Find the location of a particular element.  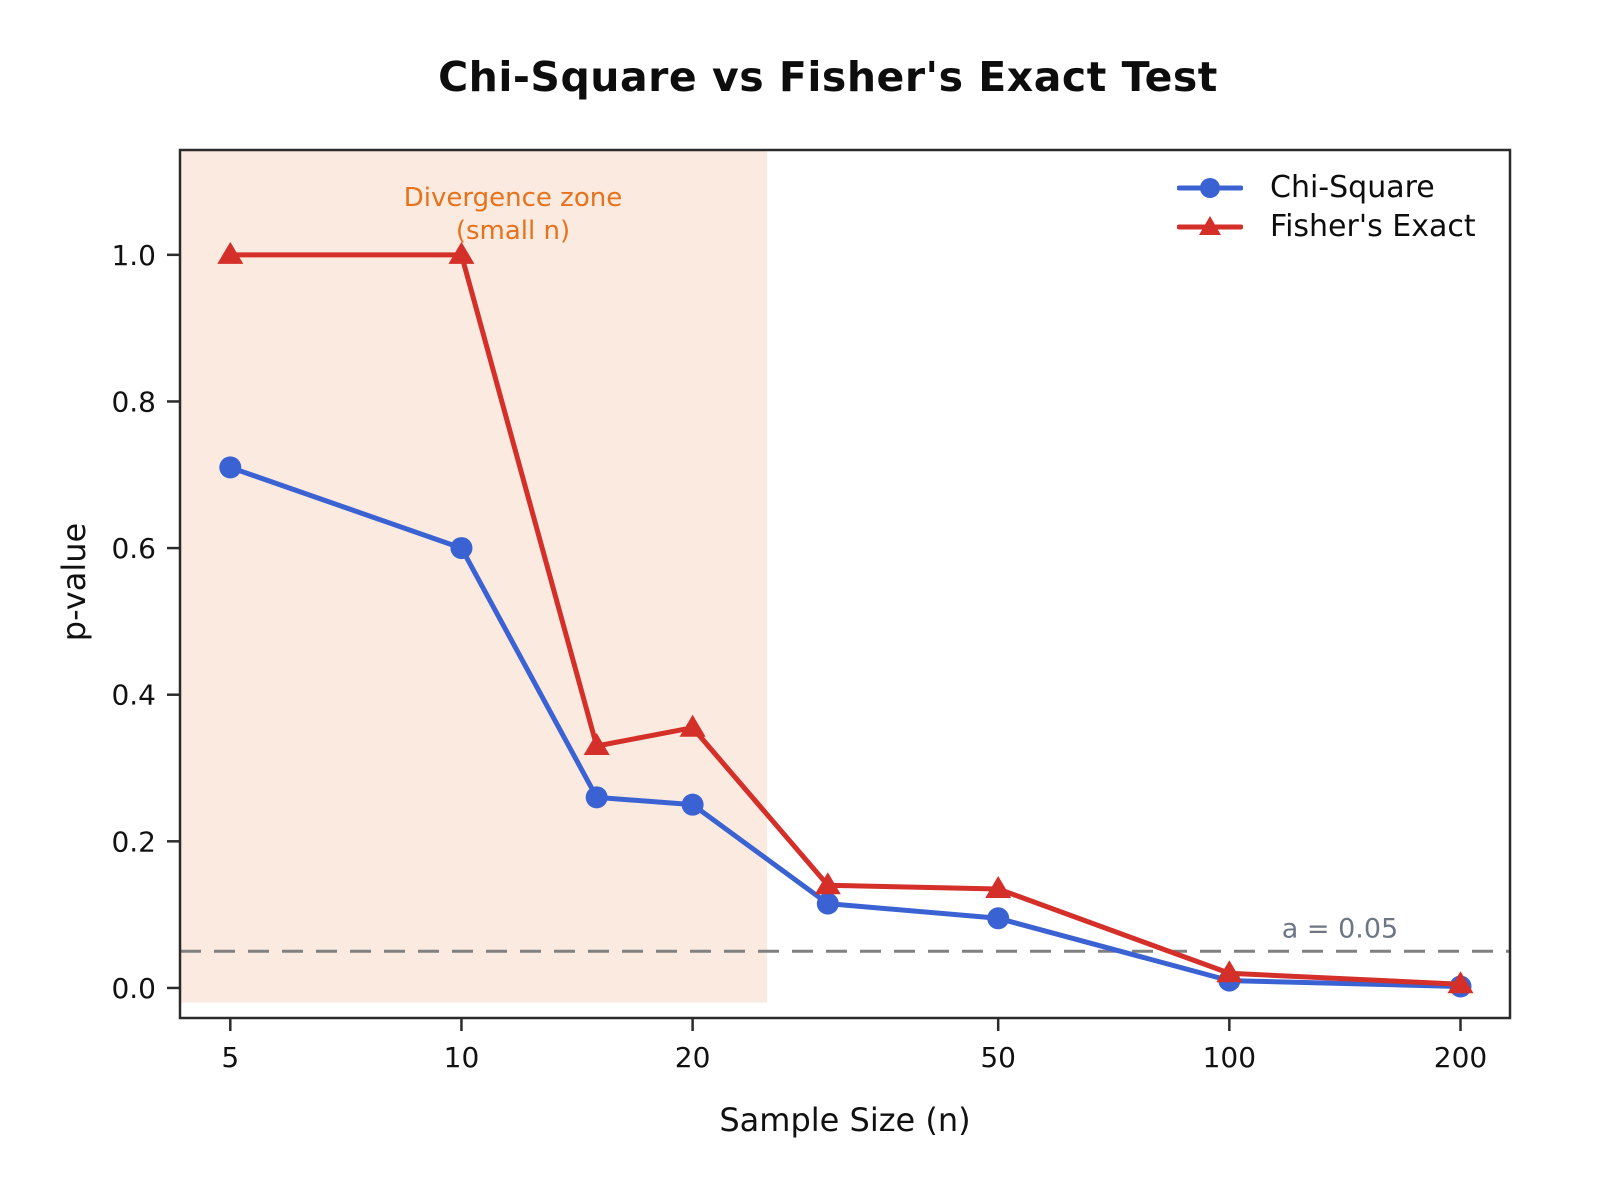

annotation-line1: Divergence zone is located at coordinates (513, 198).